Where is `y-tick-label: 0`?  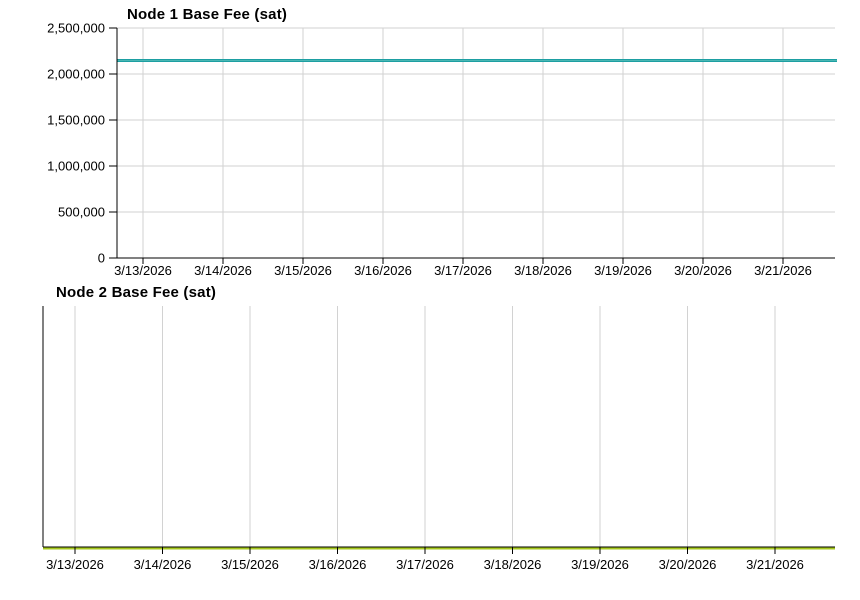
y-tick-label: 0 is located at coordinates (101, 258).